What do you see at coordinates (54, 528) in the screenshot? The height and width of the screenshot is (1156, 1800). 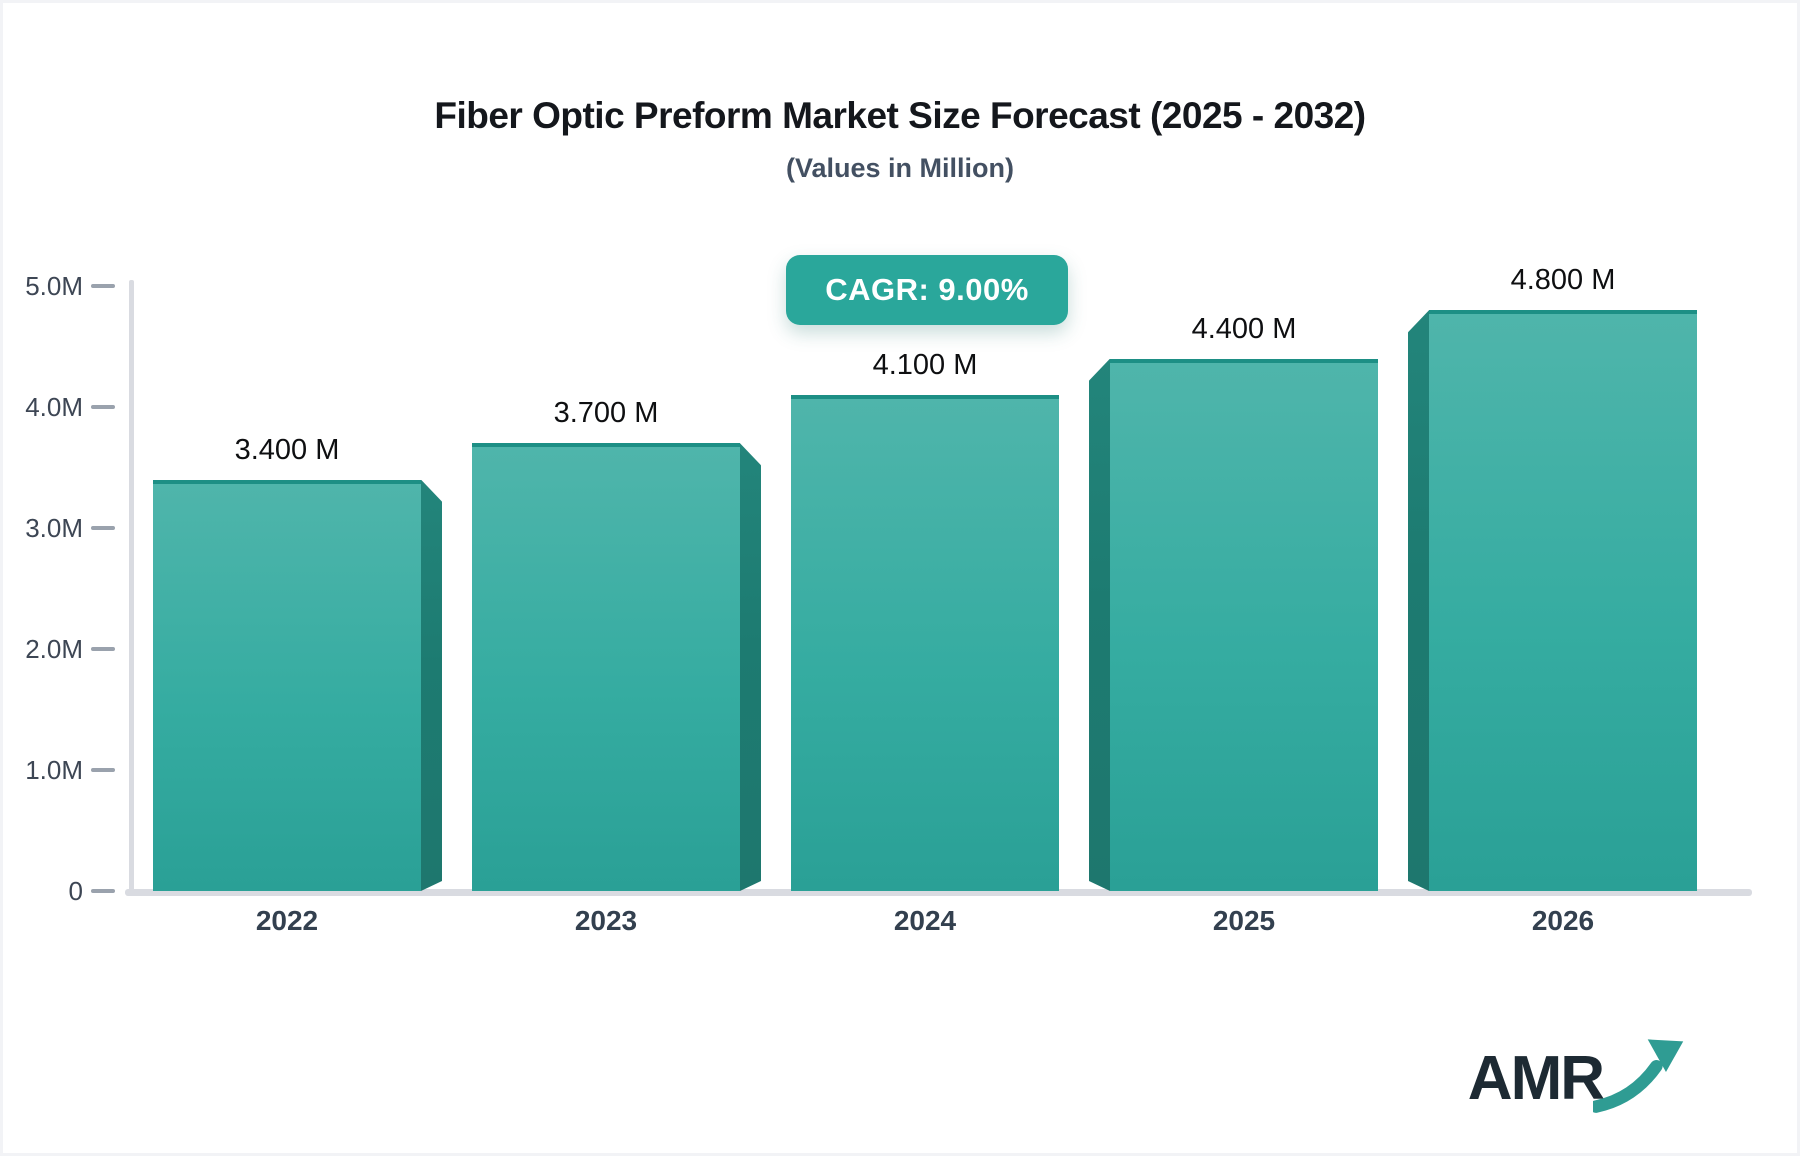 I see `y-tick-label: 3.0M` at bounding box center [54, 528].